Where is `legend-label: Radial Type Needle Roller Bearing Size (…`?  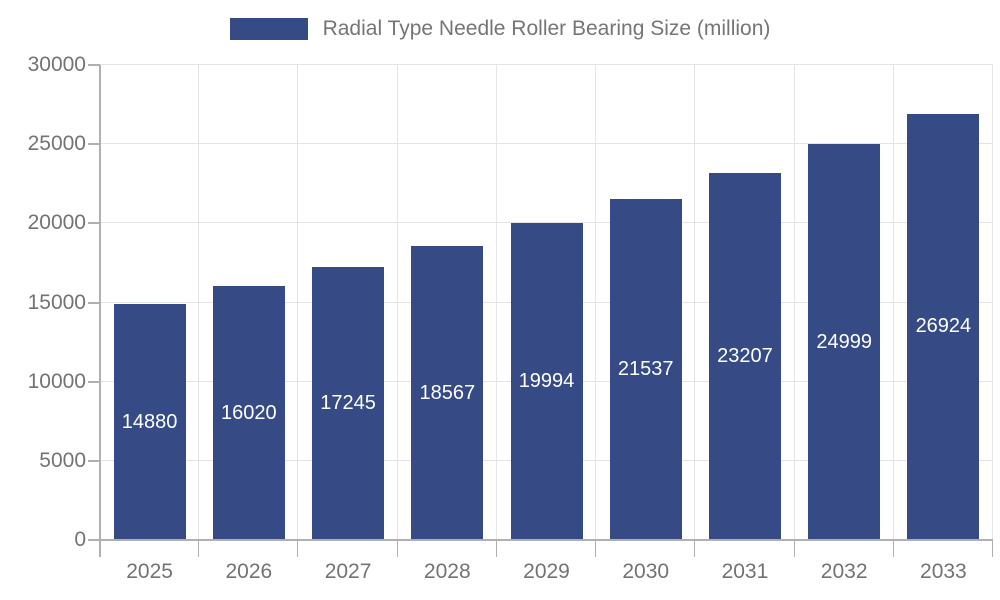 legend-label: Radial Type Needle Roller Bearing Size (… is located at coordinates (546, 28).